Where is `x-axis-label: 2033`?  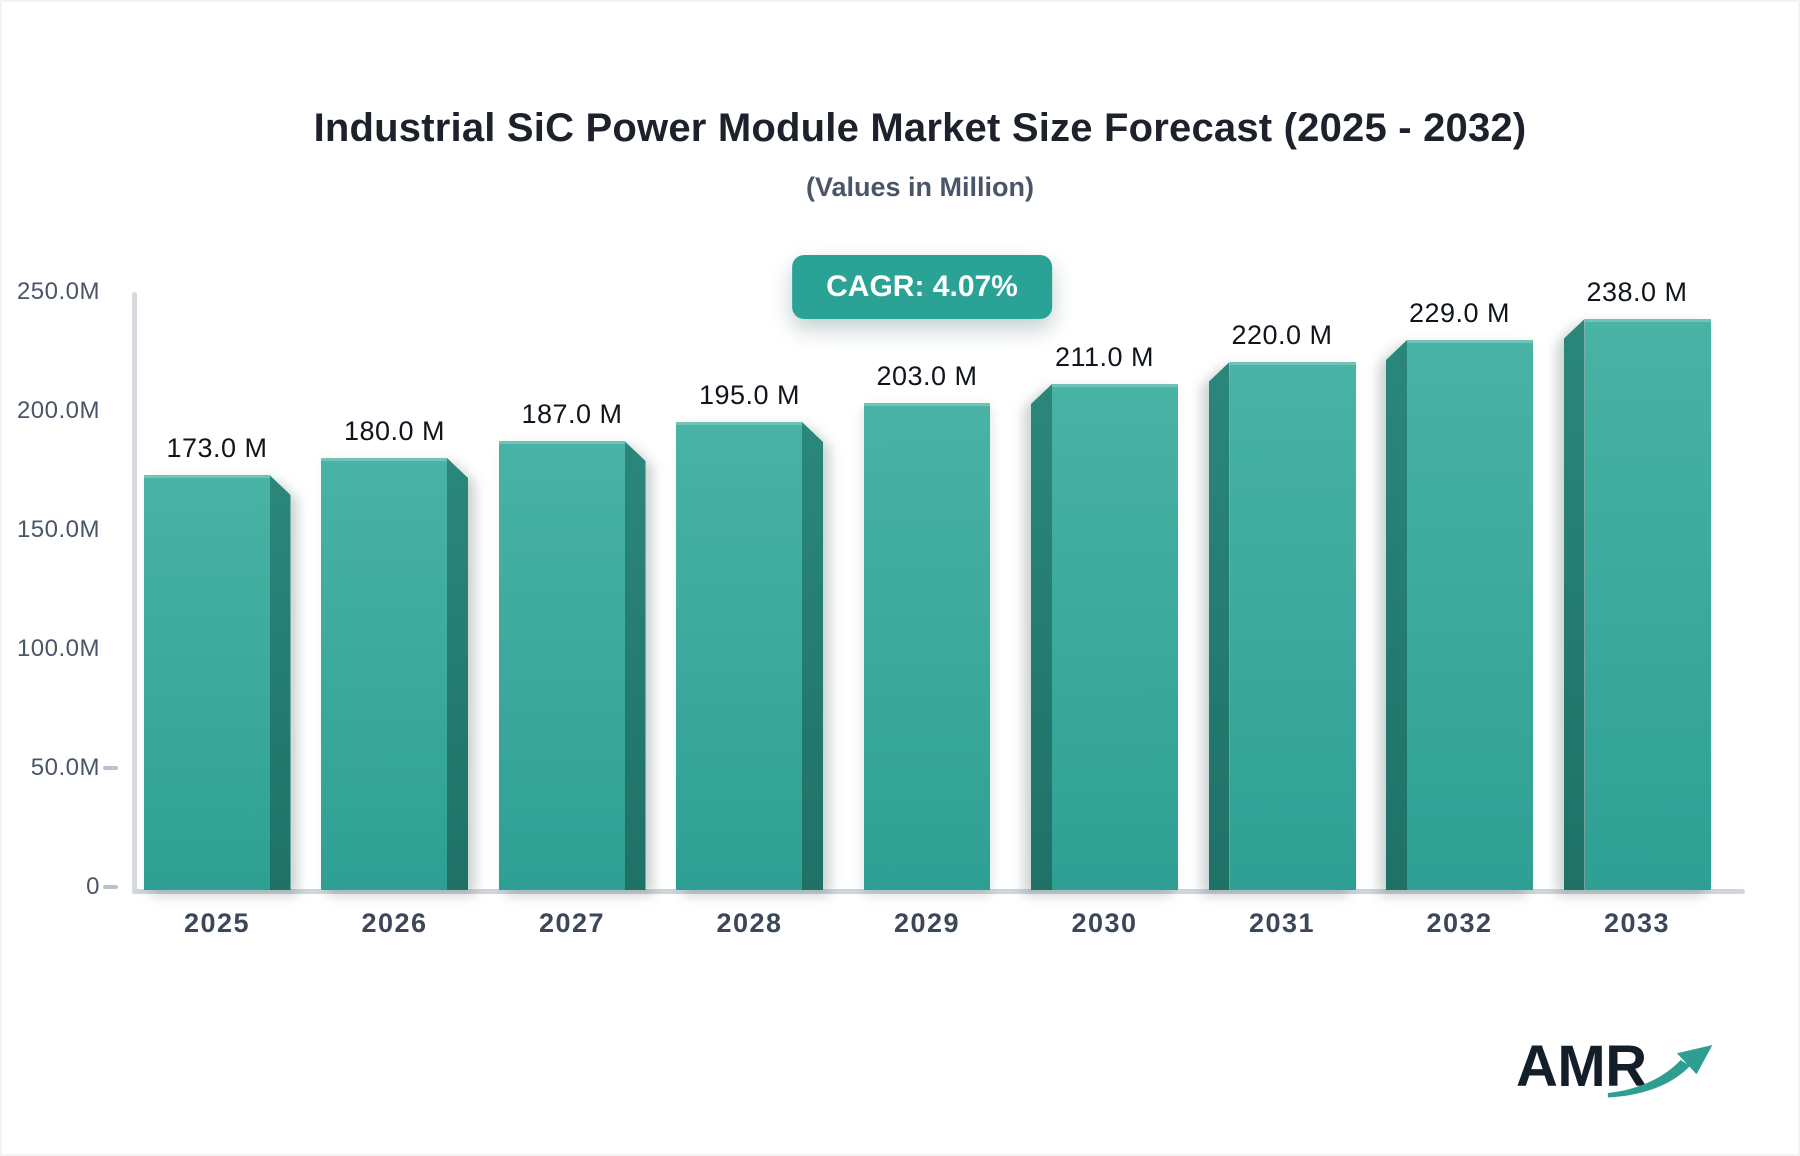
x-axis-label: 2033 is located at coordinates (1637, 923).